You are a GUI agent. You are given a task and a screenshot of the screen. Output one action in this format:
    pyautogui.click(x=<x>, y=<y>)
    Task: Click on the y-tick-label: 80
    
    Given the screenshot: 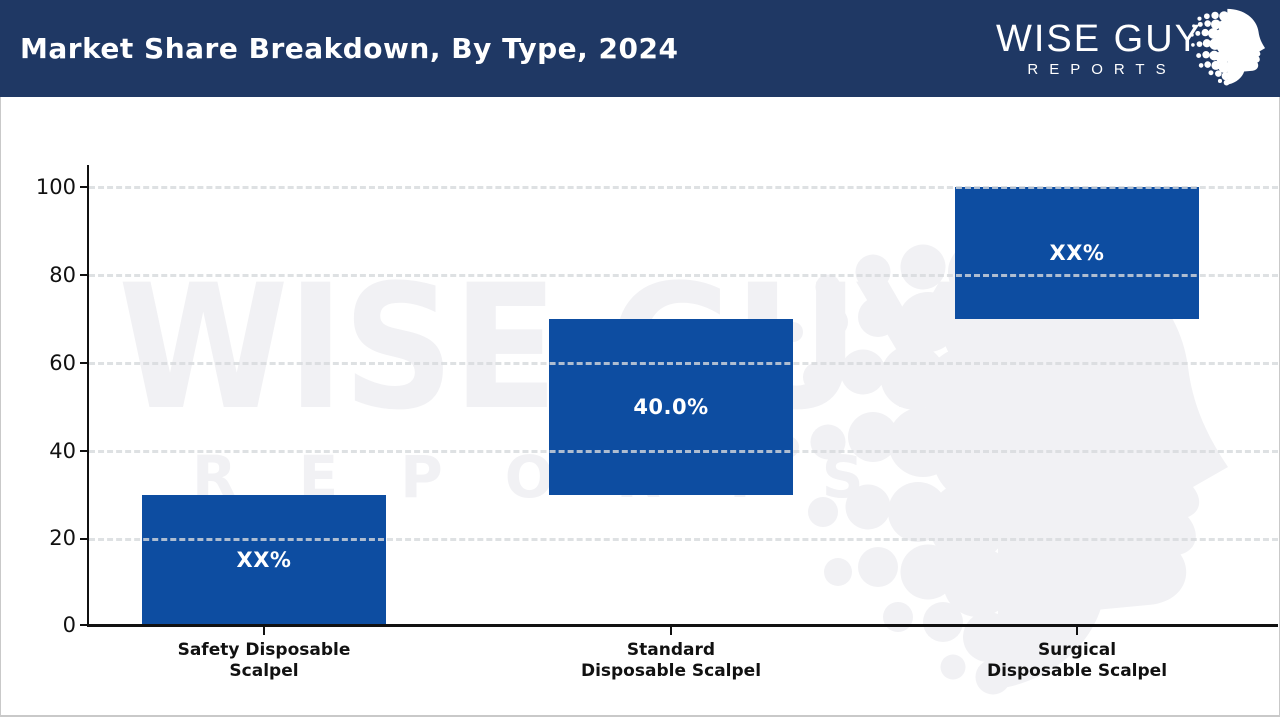 What is the action you would take?
    pyautogui.click(x=62, y=275)
    